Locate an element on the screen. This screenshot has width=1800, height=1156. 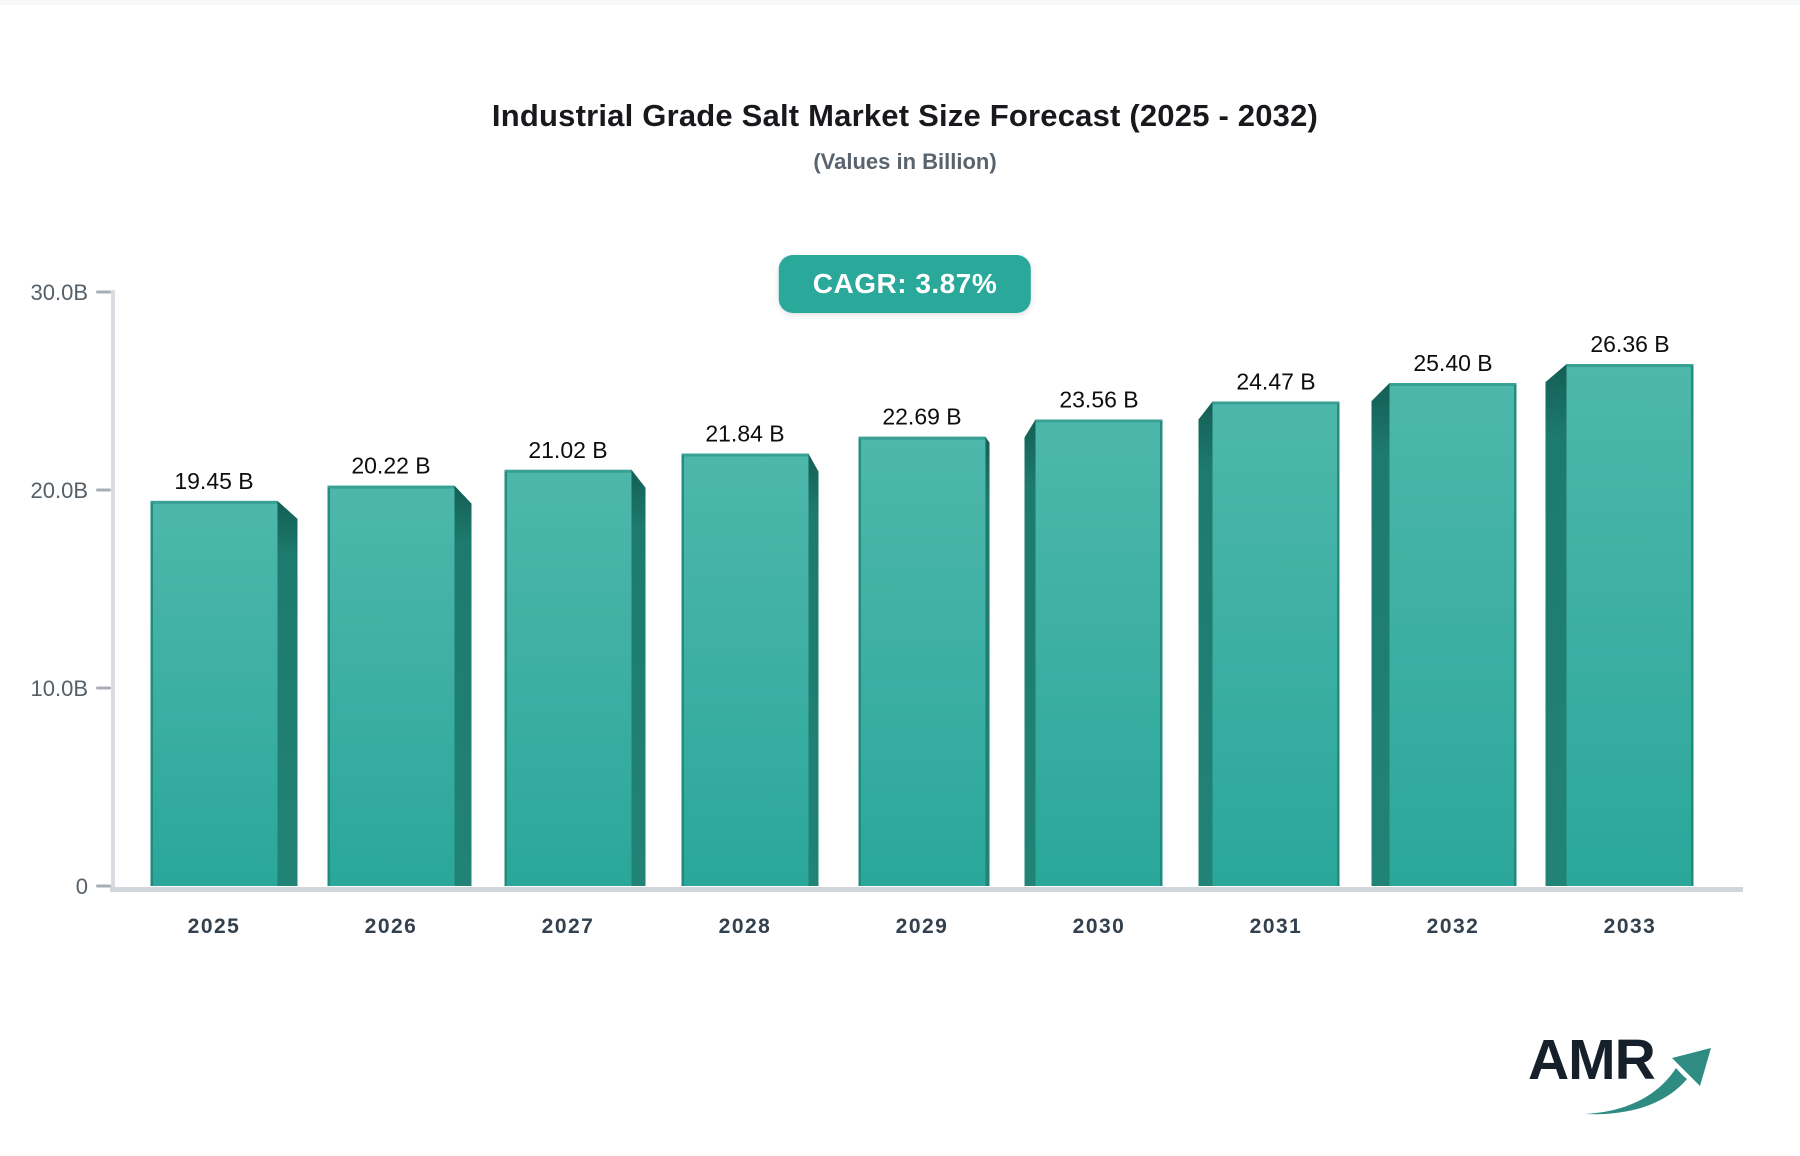
x-axis-label-2029: 2029 is located at coordinates (922, 926).